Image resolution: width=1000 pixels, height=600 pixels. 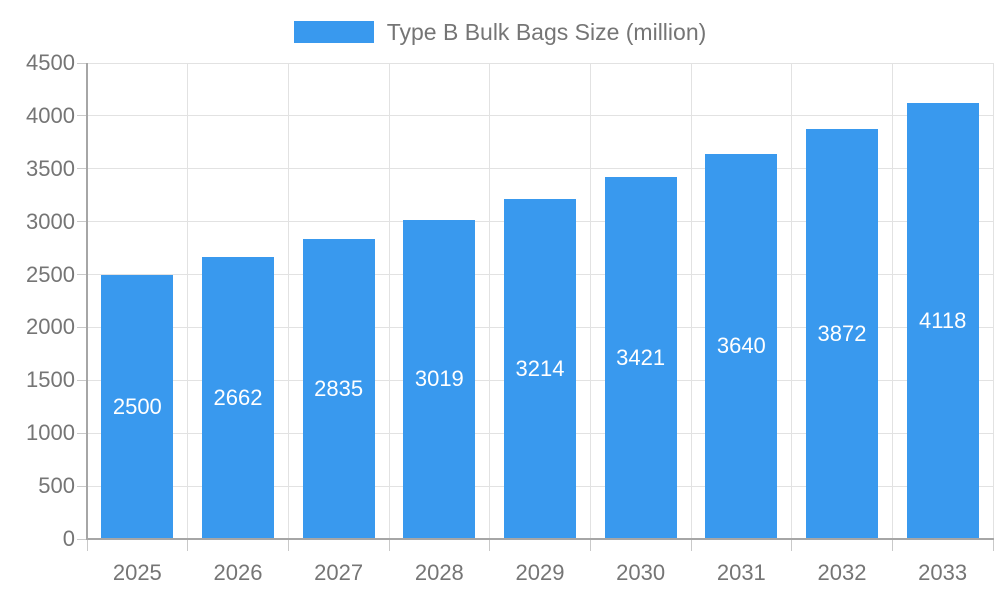 I want to click on y-axis-label: 2000, so click(x=50, y=327).